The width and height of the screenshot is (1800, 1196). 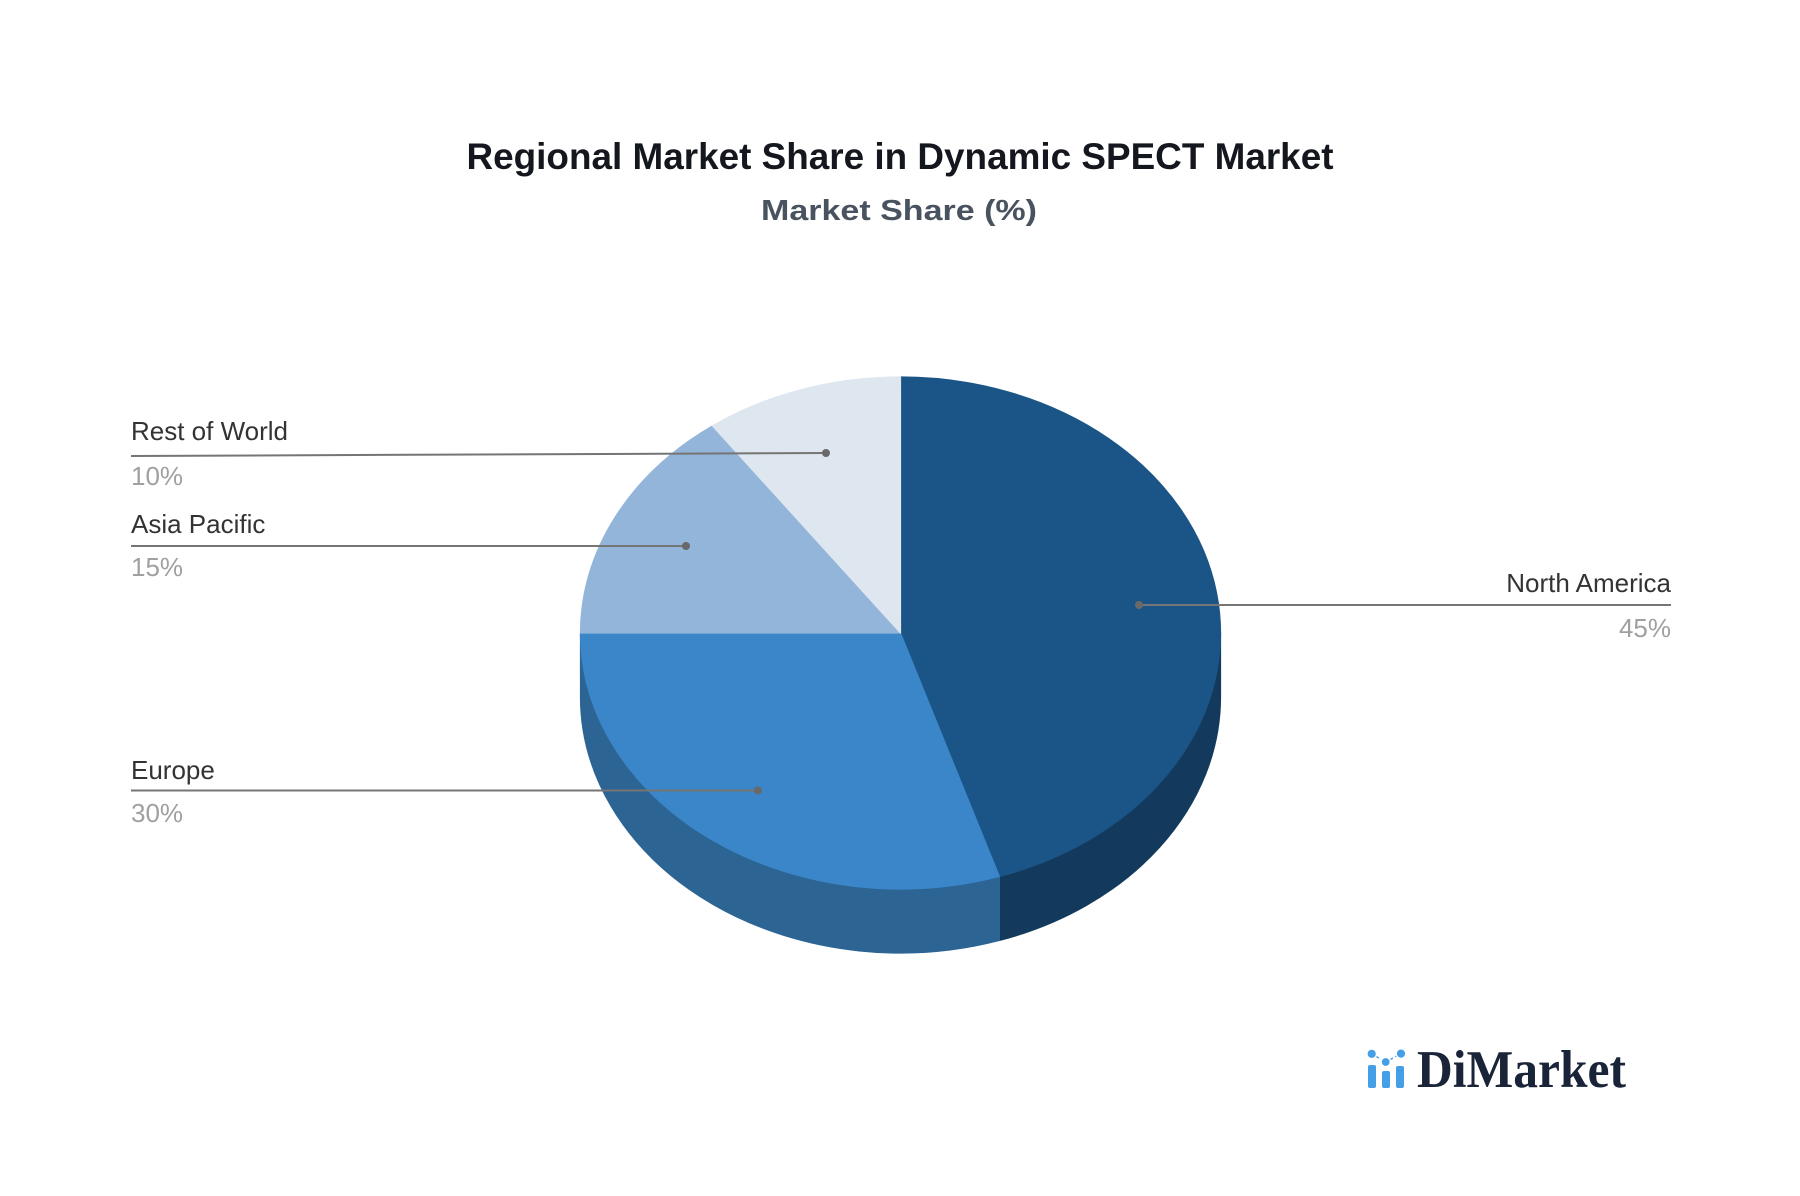 I want to click on svg-text: 45%, so click(x=1645, y=628).